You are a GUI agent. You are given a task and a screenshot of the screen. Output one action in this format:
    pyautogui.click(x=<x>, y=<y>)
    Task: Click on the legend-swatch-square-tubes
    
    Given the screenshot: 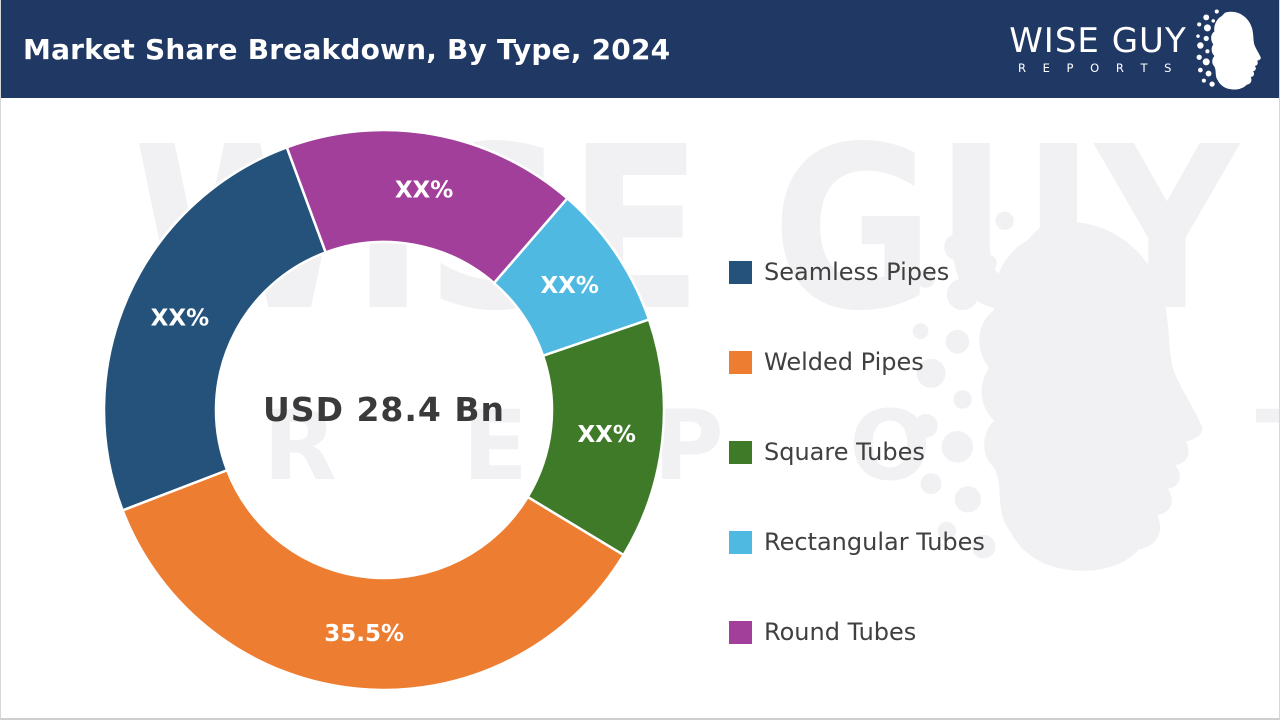 What is the action you would take?
    pyautogui.click(x=740, y=452)
    